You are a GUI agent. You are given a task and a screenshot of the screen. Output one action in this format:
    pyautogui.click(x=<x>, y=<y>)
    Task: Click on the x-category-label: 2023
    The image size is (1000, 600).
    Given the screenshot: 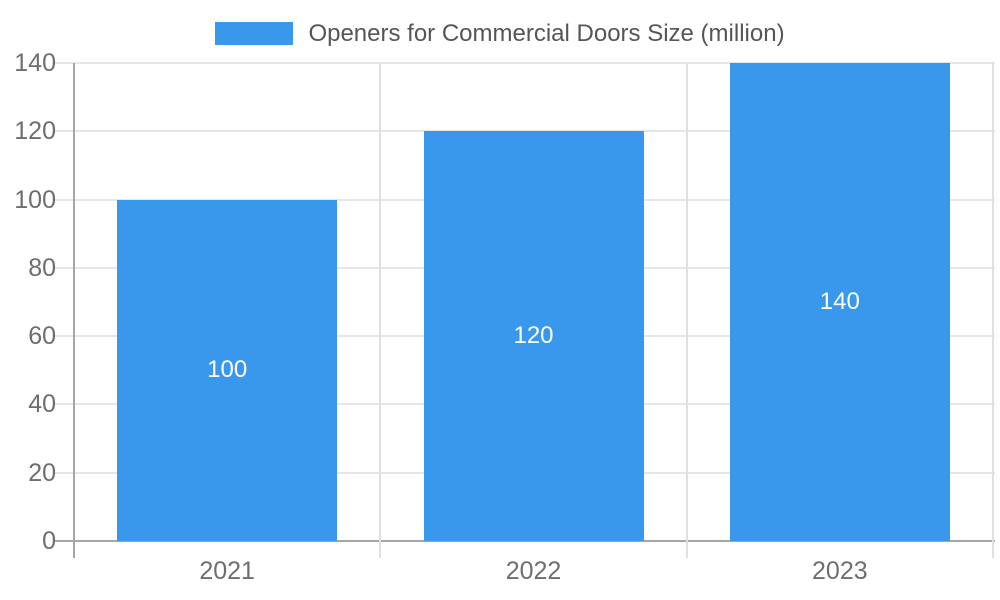 What is the action you would take?
    pyautogui.click(x=840, y=571)
    